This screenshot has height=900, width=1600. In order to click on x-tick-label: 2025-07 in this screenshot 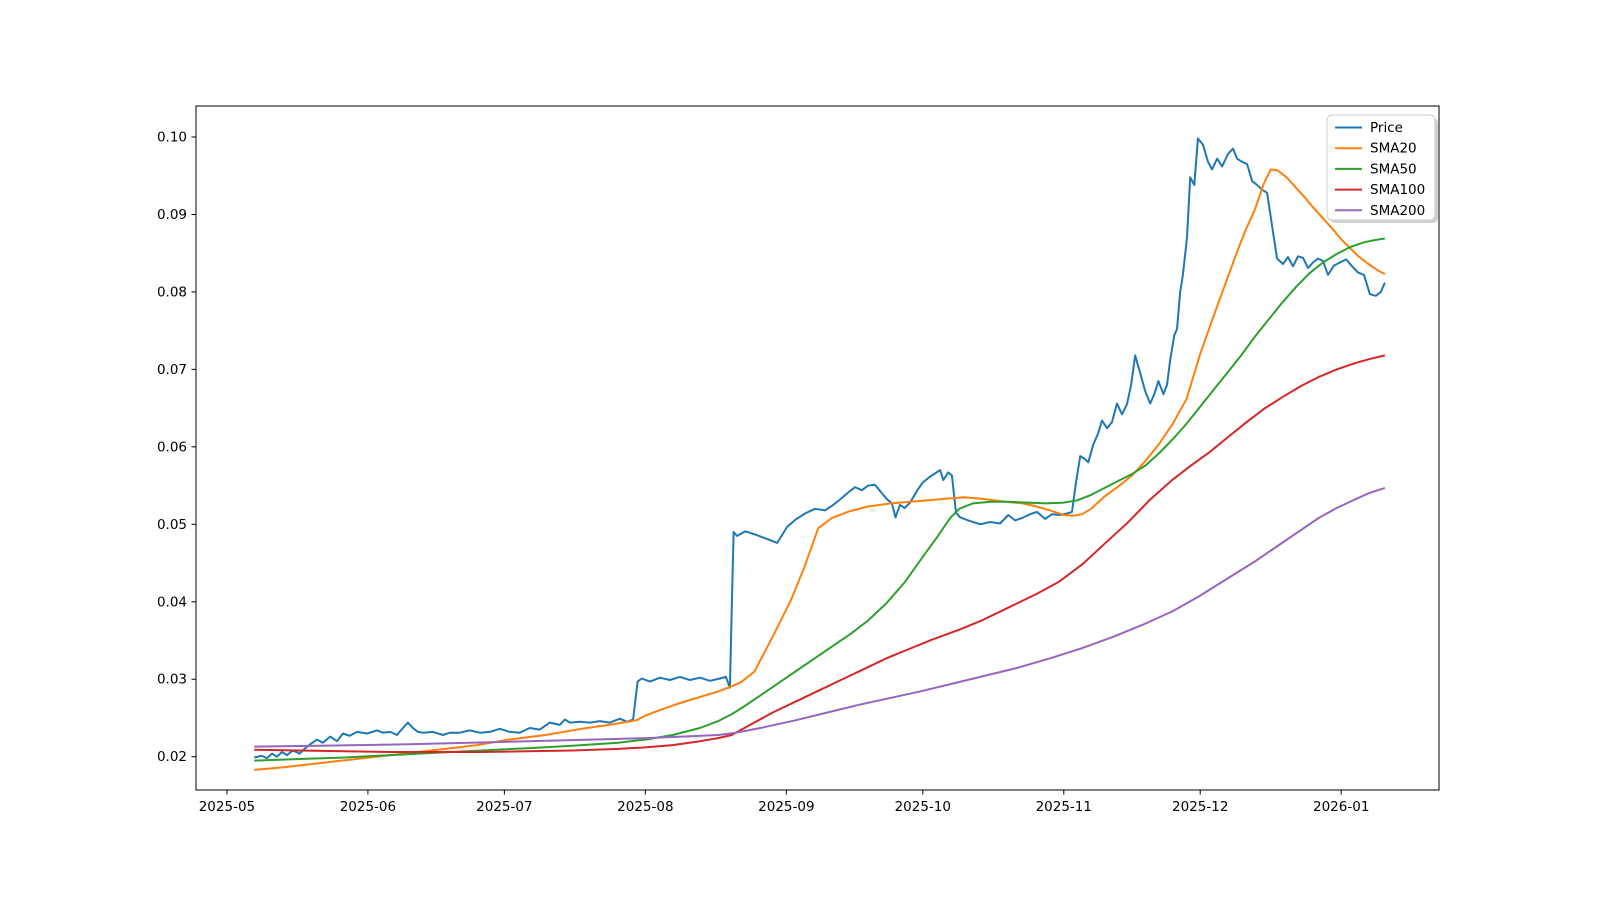, I will do `click(504, 807)`.